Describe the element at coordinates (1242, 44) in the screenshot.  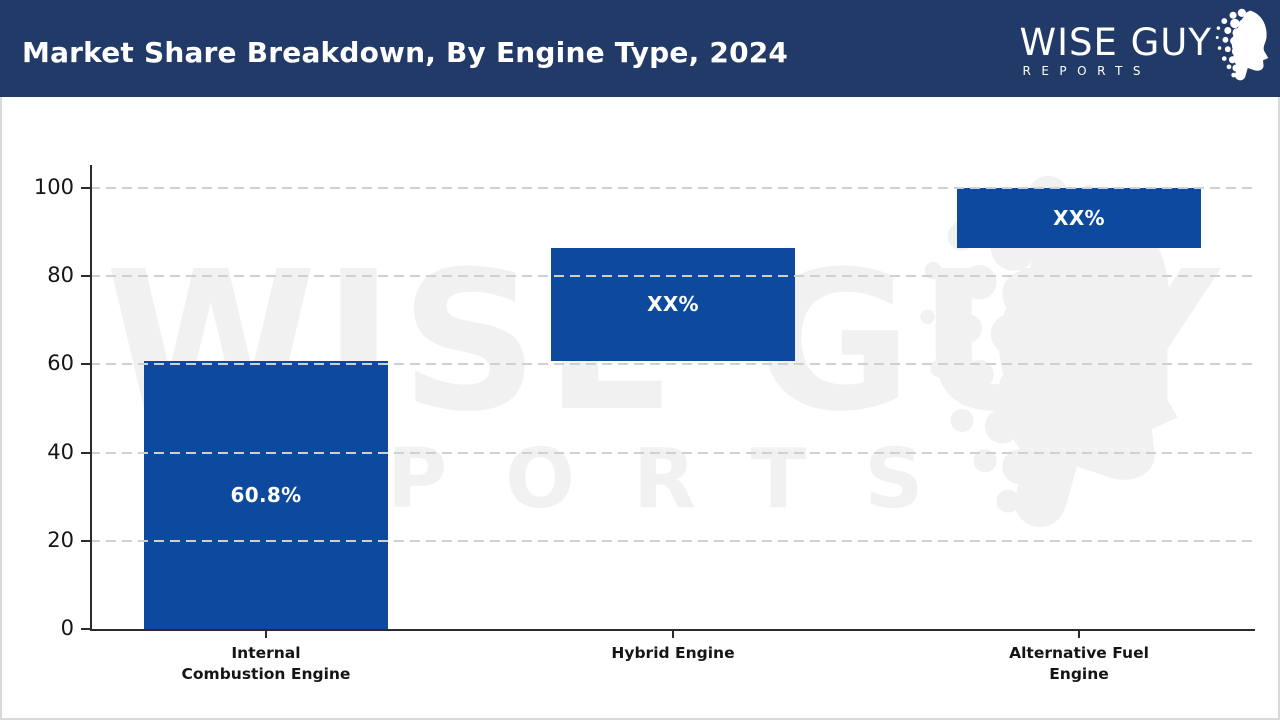
I see `dotted-head-profile-icon` at that location.